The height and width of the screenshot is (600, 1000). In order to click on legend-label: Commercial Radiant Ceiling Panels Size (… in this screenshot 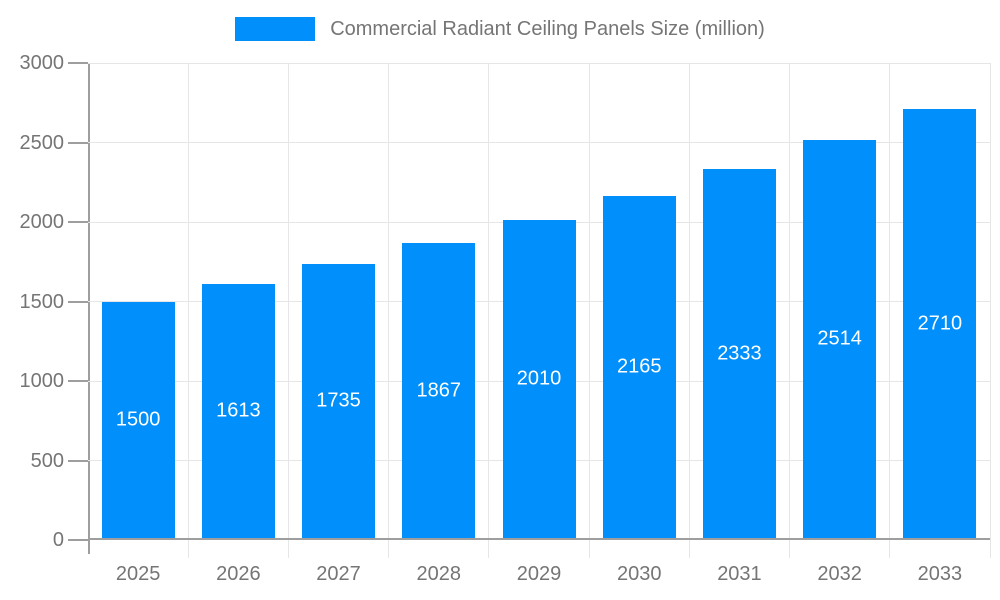, I will do `click(547, 28)`.